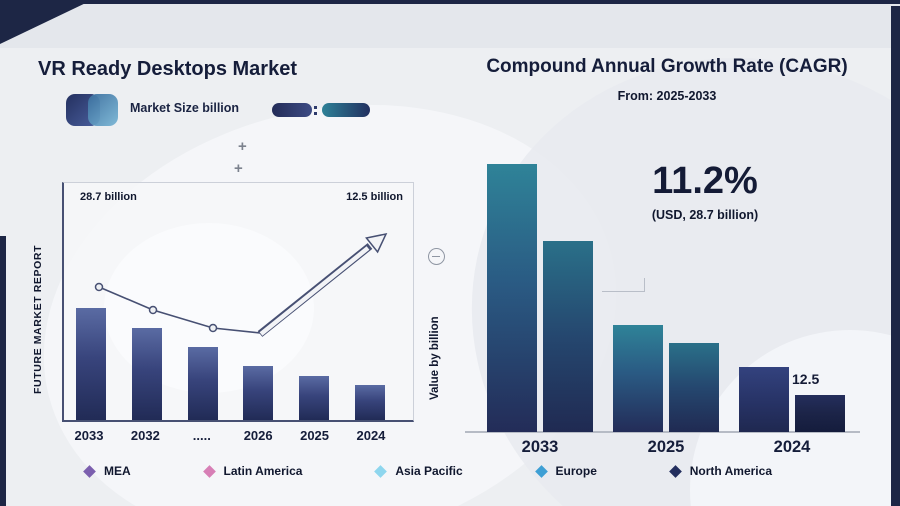  Describe the element at coordinates (117, 471) in the screenshot. I see `legend-label: MEA` at that location.